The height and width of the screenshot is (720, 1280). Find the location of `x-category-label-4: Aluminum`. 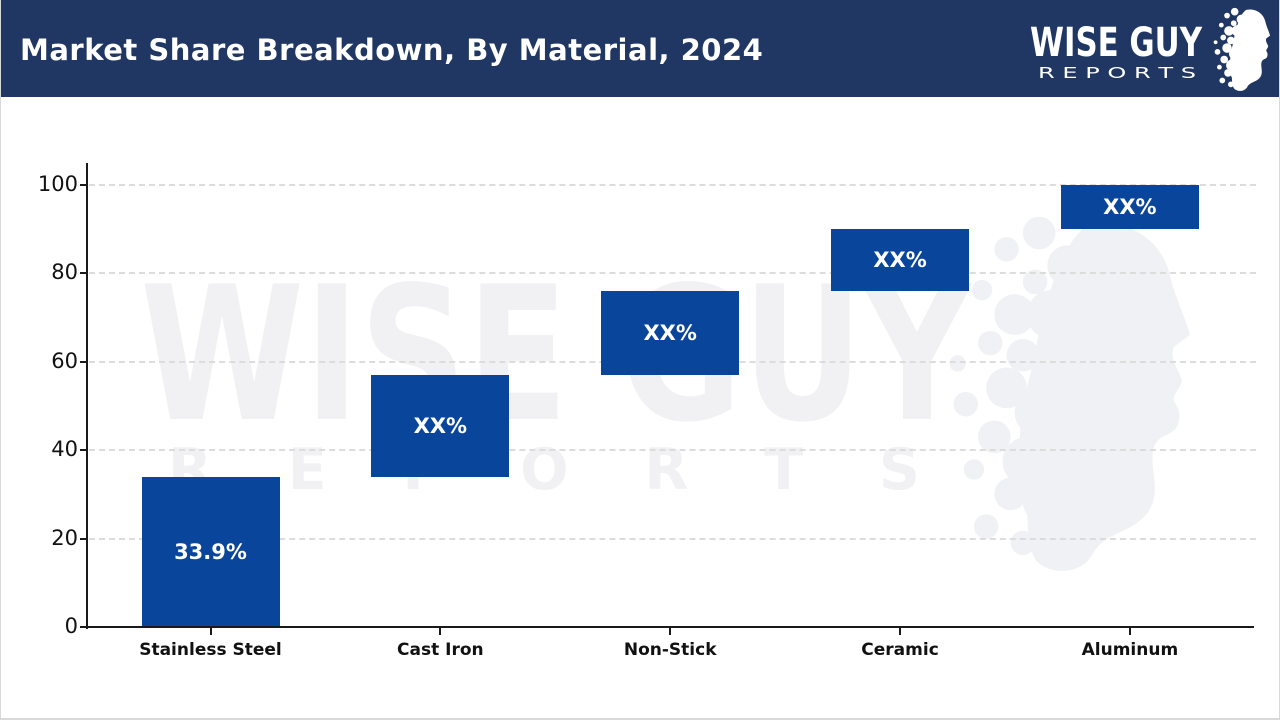

x-category-label-4: Aluminum is located at coordinates (1130, 650).